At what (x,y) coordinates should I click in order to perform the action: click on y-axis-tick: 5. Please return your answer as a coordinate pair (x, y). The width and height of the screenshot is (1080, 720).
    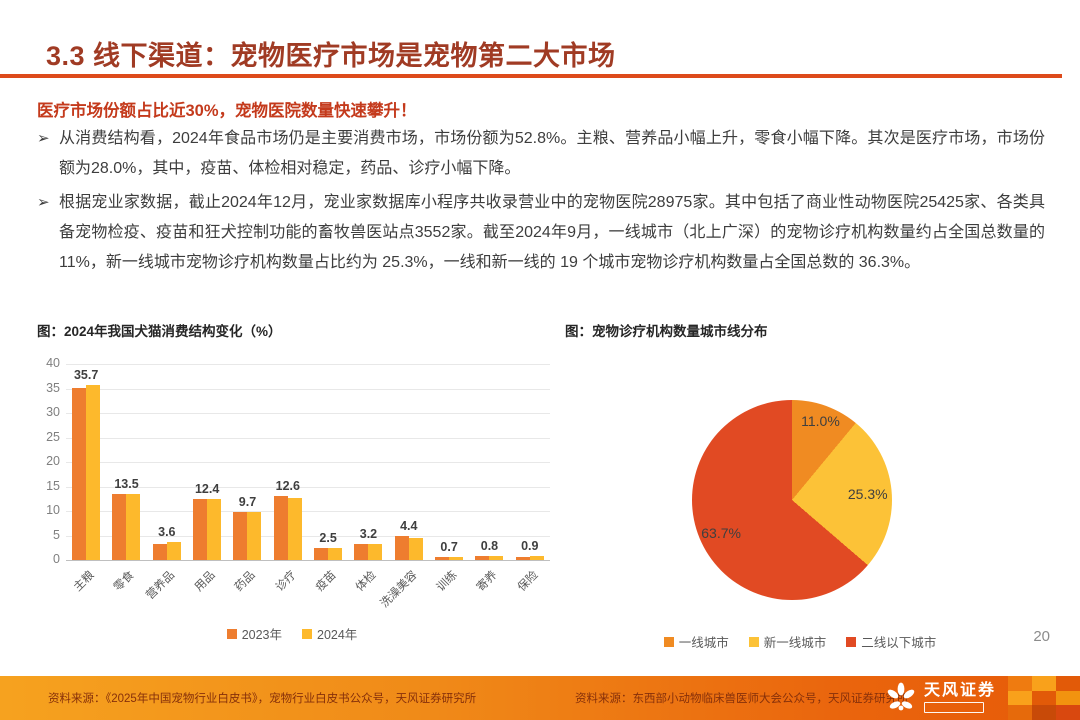
    Looking at the image, I should click on (56, 534).